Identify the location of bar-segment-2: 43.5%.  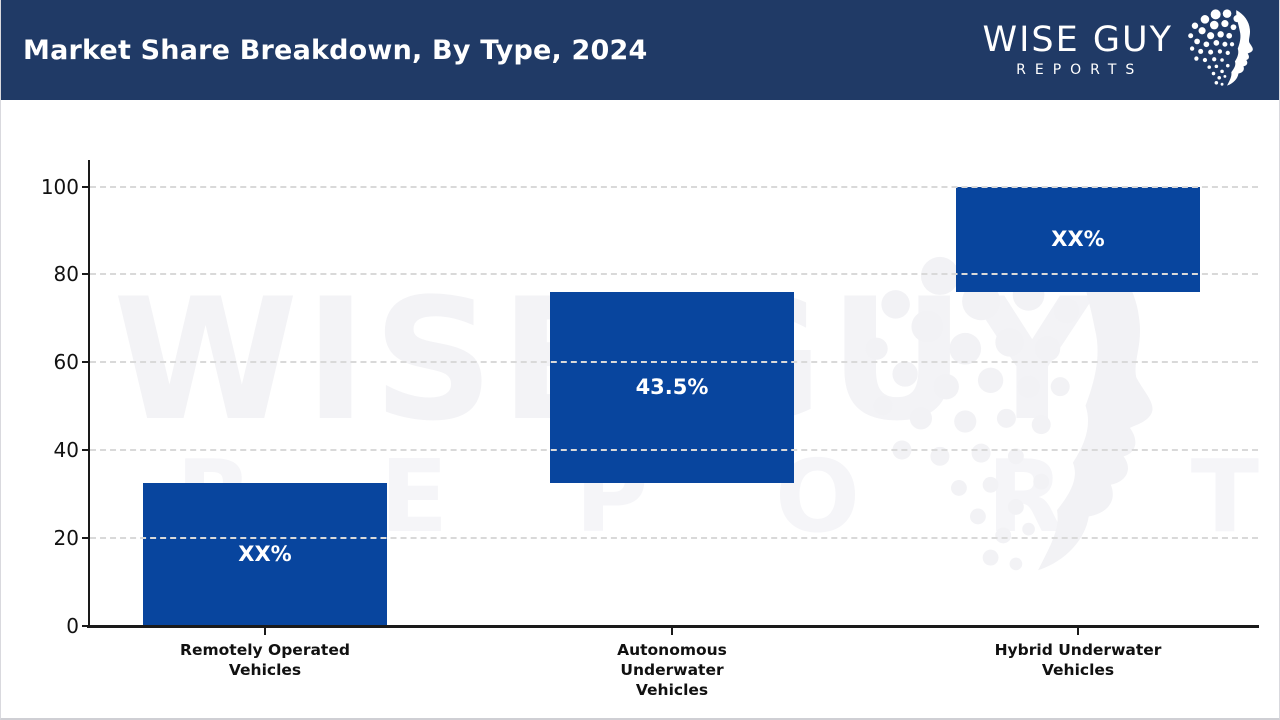
(672, 387).